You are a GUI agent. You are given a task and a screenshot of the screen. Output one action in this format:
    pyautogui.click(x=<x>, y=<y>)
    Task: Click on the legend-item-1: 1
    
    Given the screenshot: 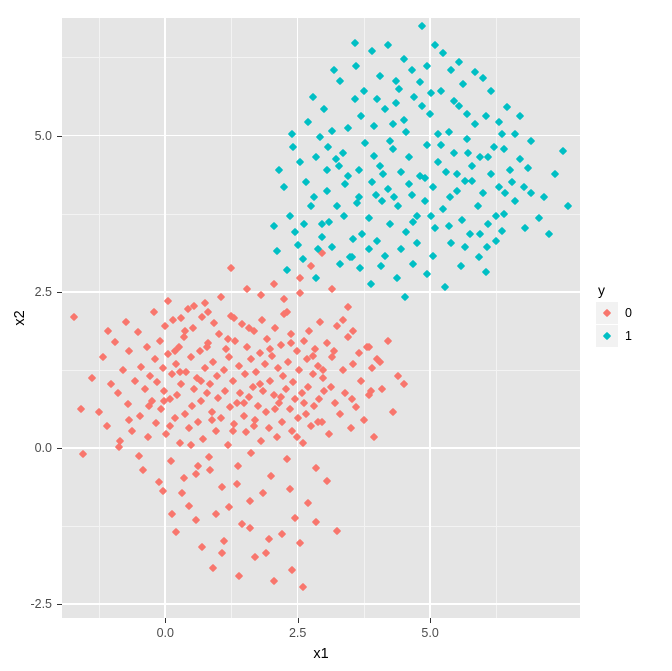 What is the action you would take?
    pyautogui.click(x=614, y=336)
    